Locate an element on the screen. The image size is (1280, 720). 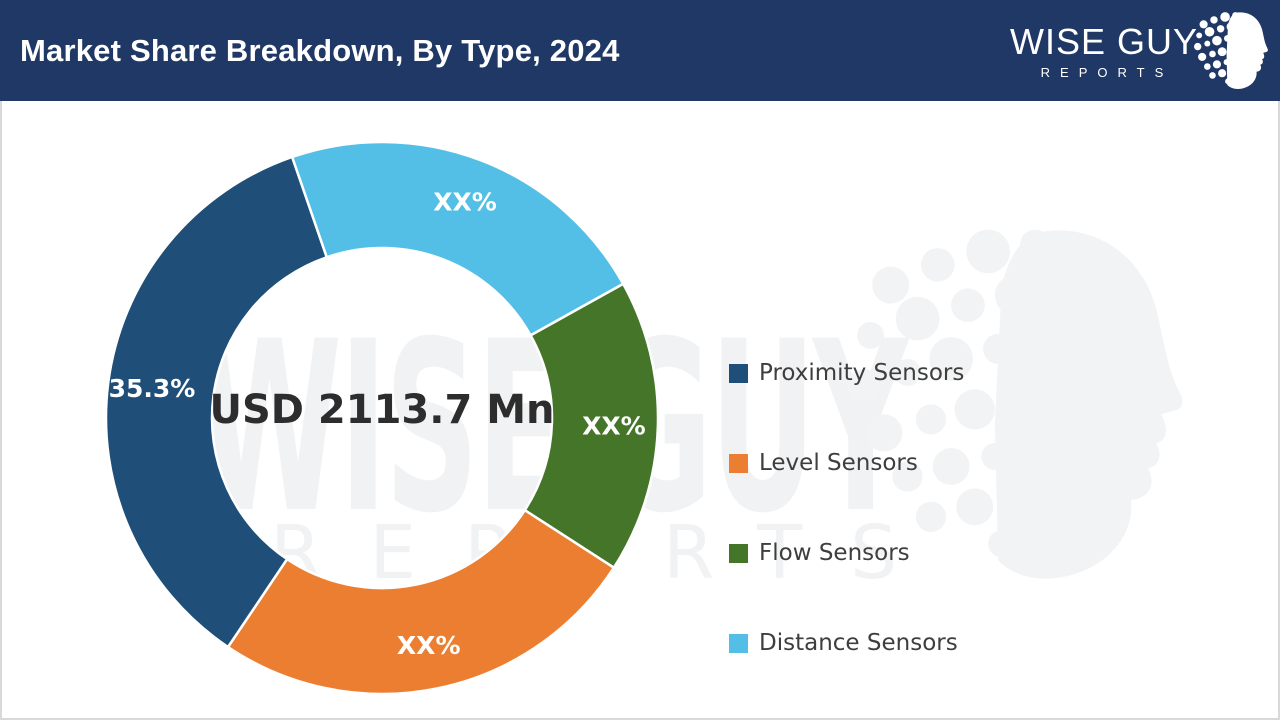
legend-item-proximity-sensors: Proximity Sensors is located at coordinates (846, 373).